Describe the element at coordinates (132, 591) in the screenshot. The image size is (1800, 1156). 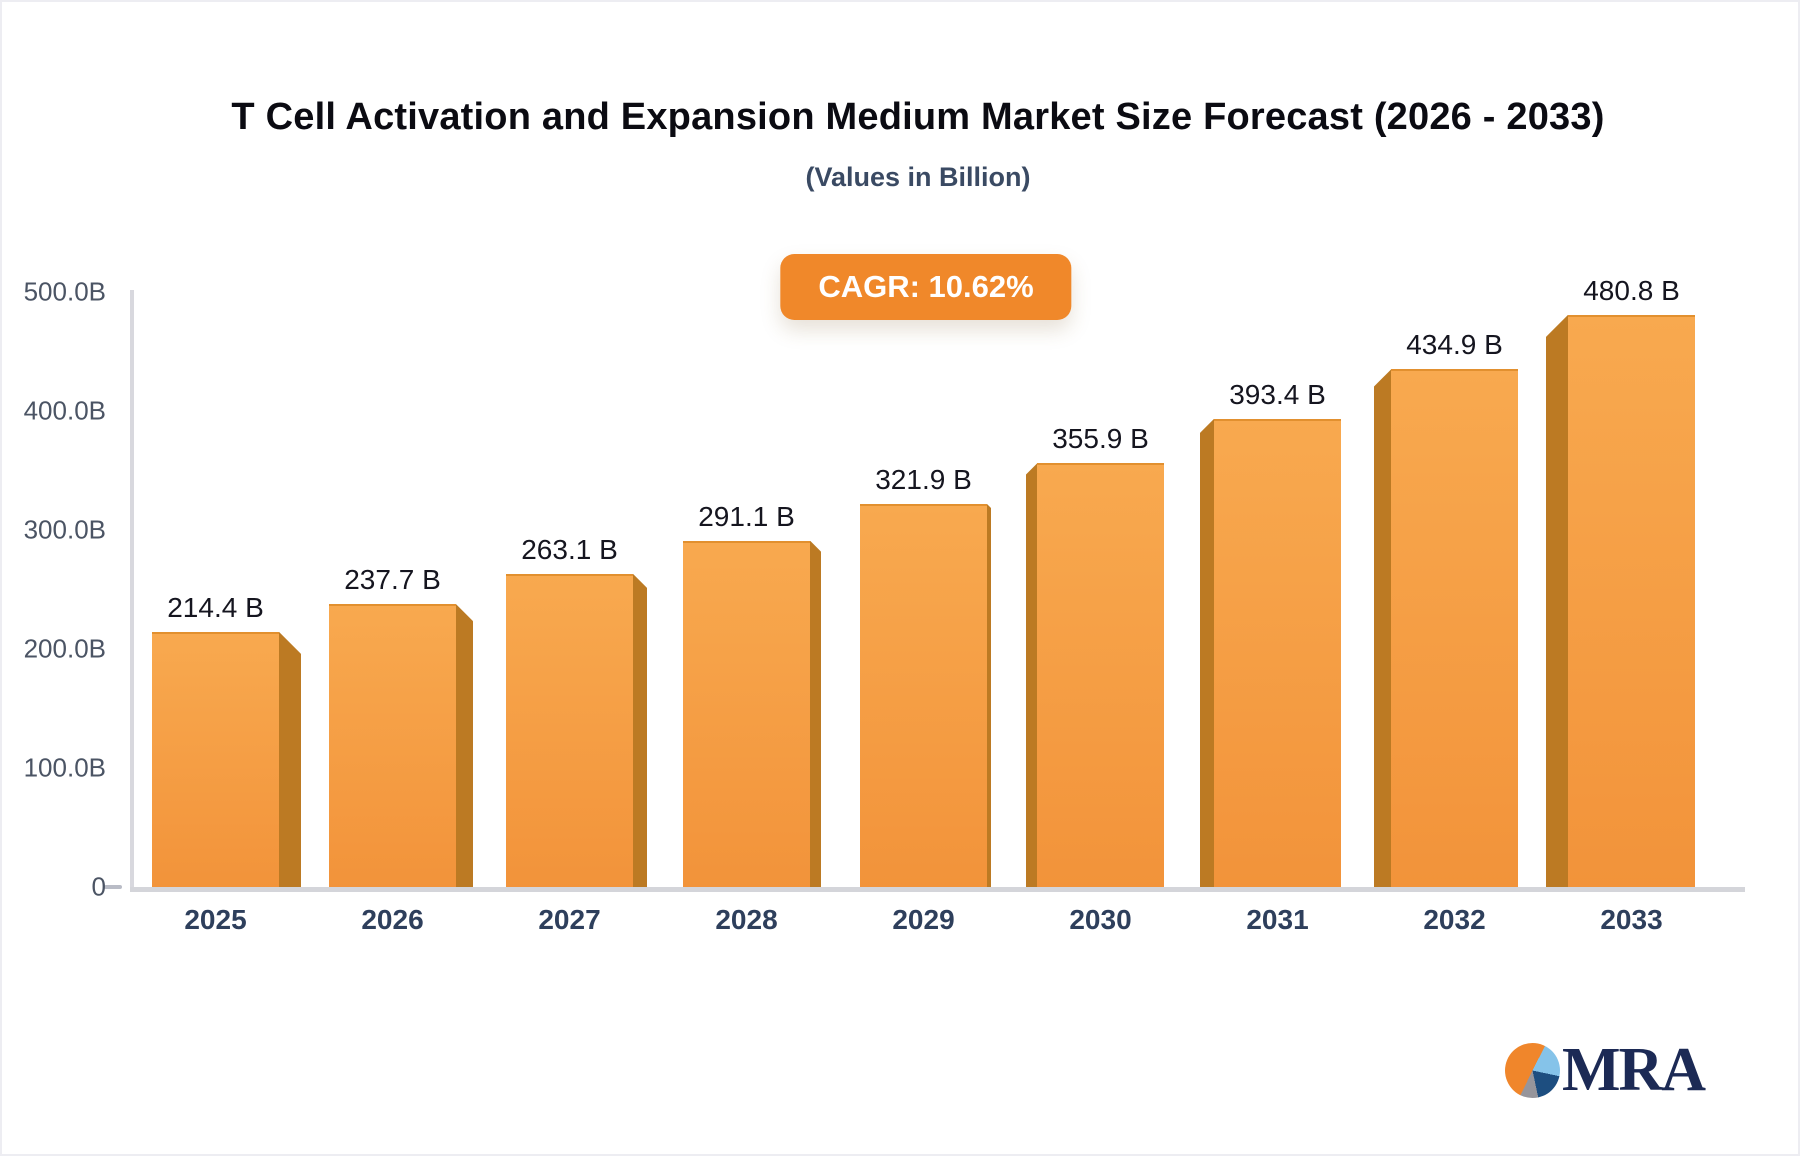
I see `y-axis-line` at that location.